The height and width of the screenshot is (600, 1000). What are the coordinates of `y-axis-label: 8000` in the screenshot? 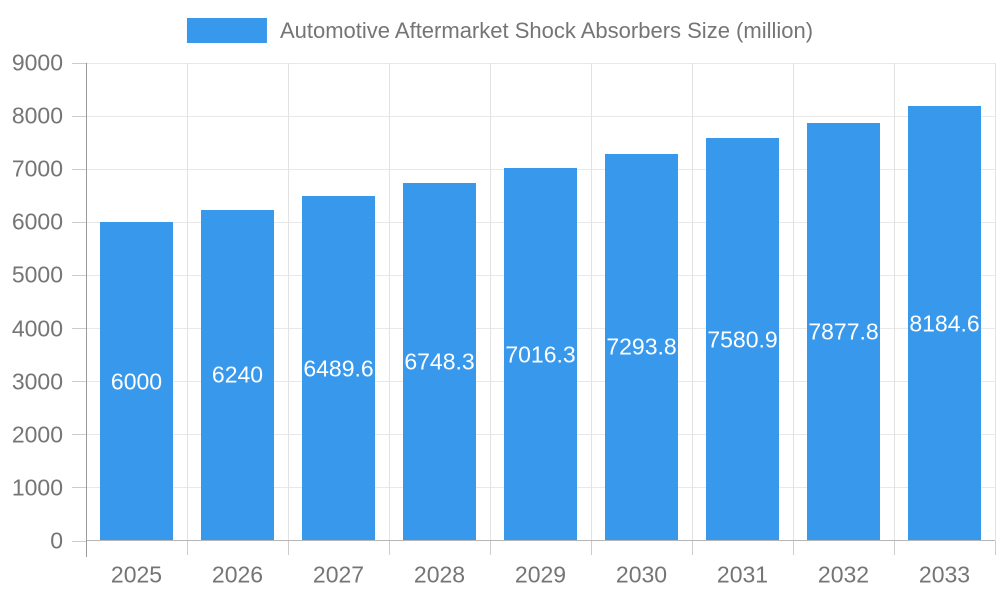 It's located at (37, 115).